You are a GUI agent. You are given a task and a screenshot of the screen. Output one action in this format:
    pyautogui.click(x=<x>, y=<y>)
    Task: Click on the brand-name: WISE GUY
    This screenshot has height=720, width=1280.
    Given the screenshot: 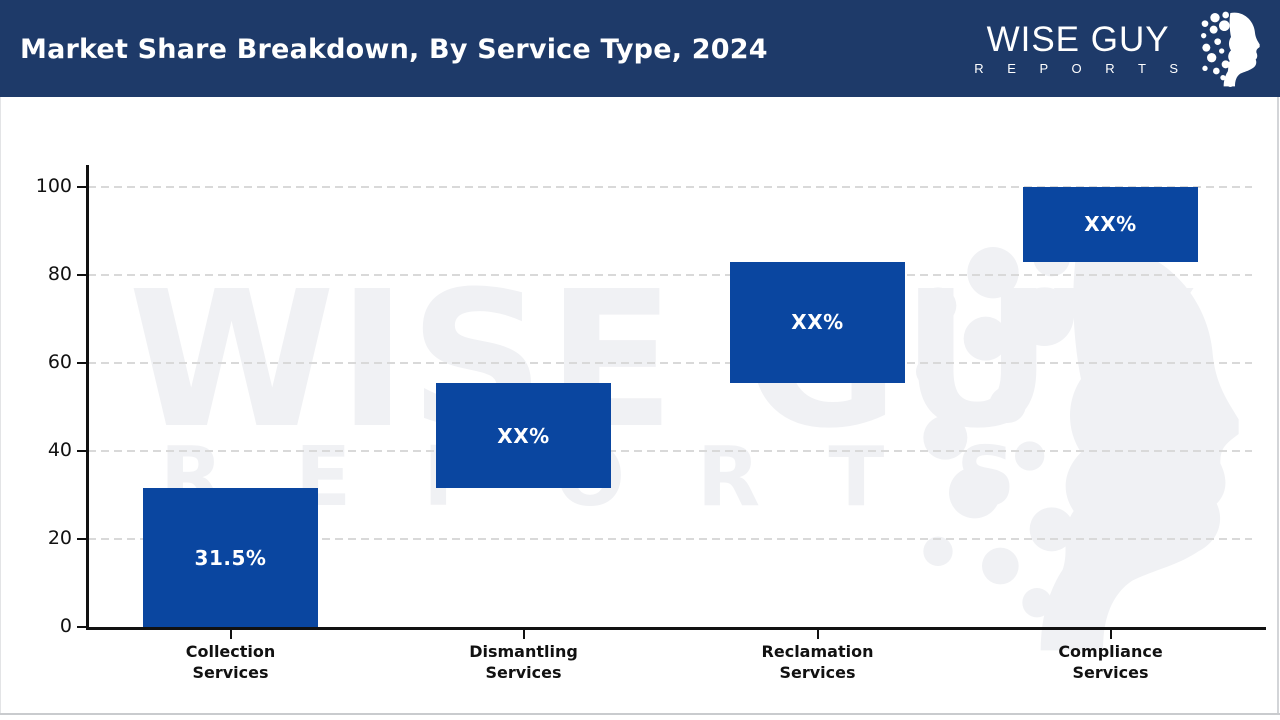 What is the action you would take?
    pyautogui.click(x=1078, y=39)
    